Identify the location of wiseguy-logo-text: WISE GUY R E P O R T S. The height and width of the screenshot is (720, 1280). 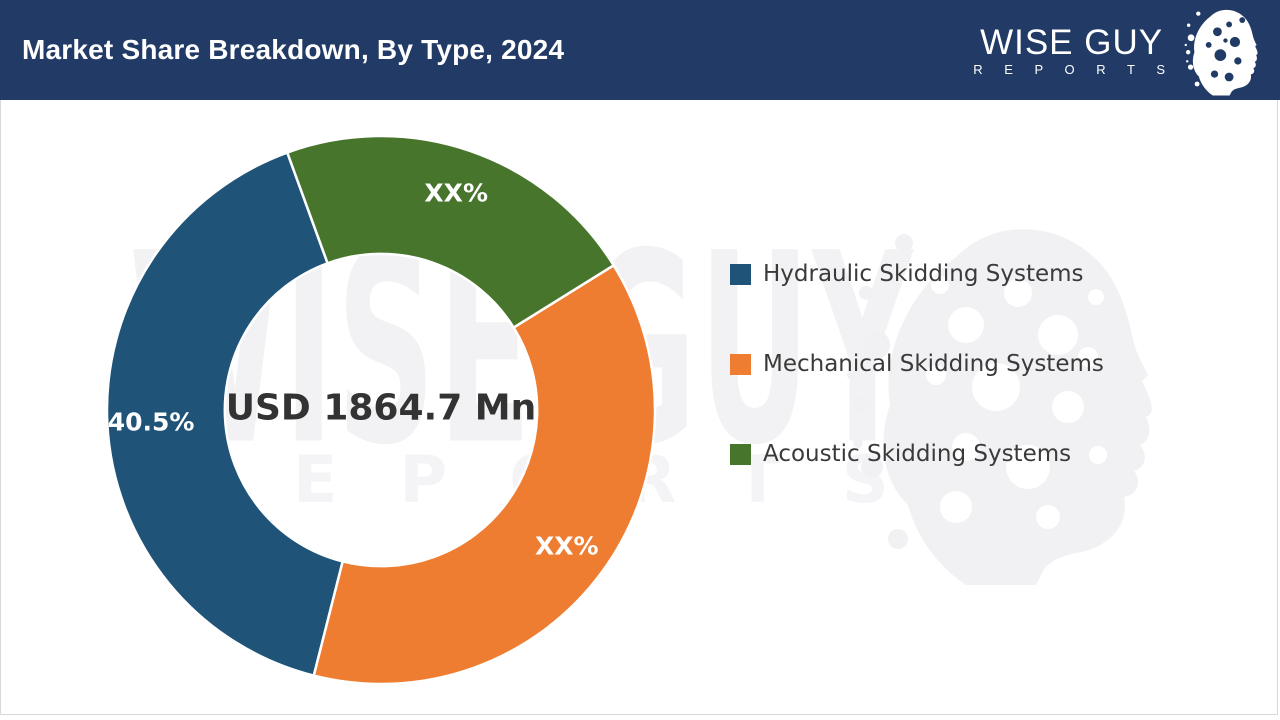
(1071, 50).